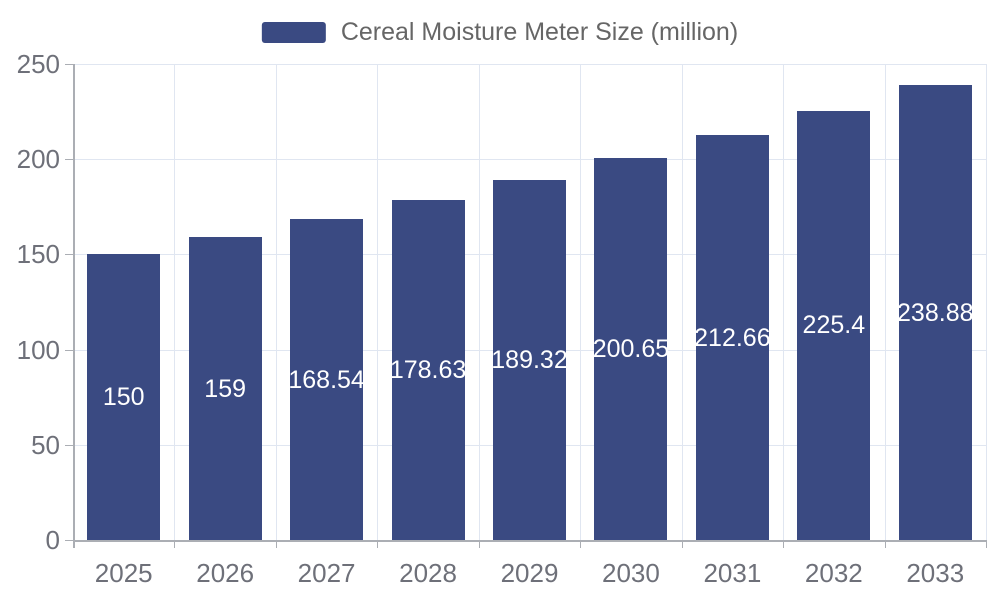  I want to click on legend-label: Cereal Moisture Meter Size (million), so click(539, 32).